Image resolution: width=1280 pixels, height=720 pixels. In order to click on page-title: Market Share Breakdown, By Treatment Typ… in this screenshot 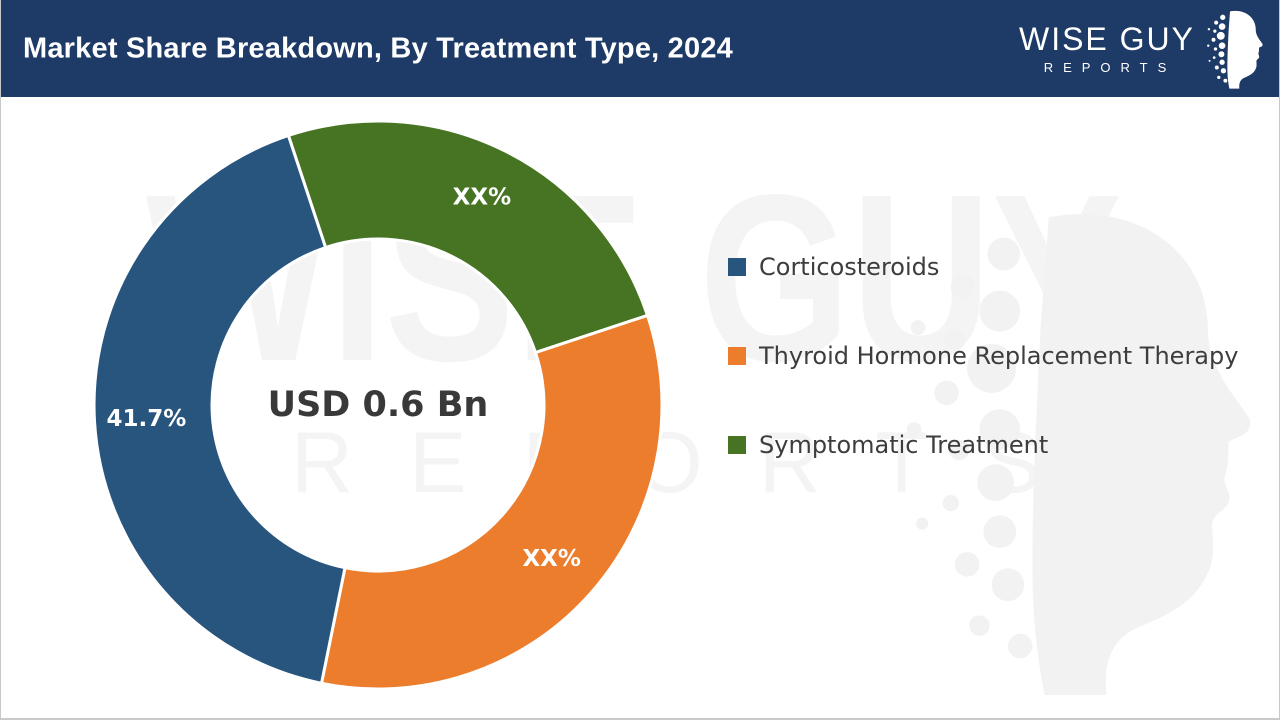, I will do `click(378, 48)`.